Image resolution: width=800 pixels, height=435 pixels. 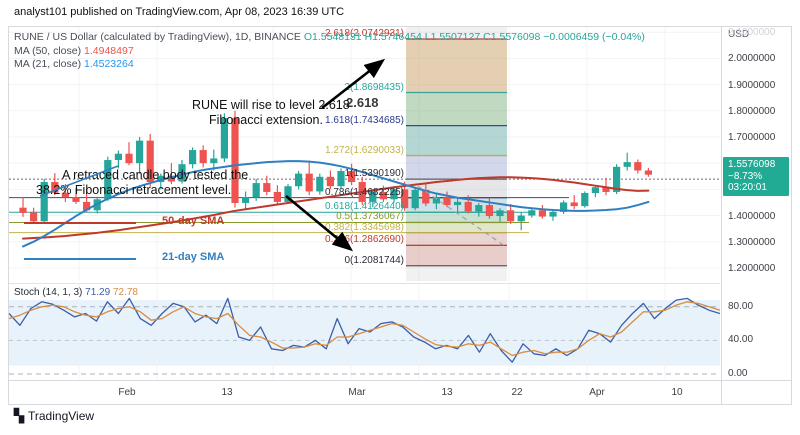 What do you see at coordinates (721, 392) in the screenshot?
I see `time-axis-divider` at bounding box center [721, 392].